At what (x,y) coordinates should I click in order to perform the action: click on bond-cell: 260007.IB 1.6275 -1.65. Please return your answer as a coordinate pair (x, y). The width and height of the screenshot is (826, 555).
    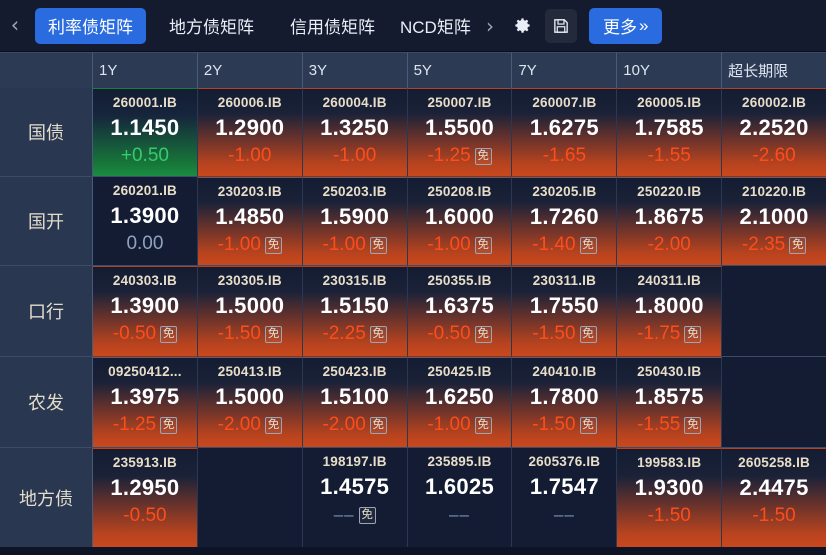
    Looking at the image, I should click on (565, 132).